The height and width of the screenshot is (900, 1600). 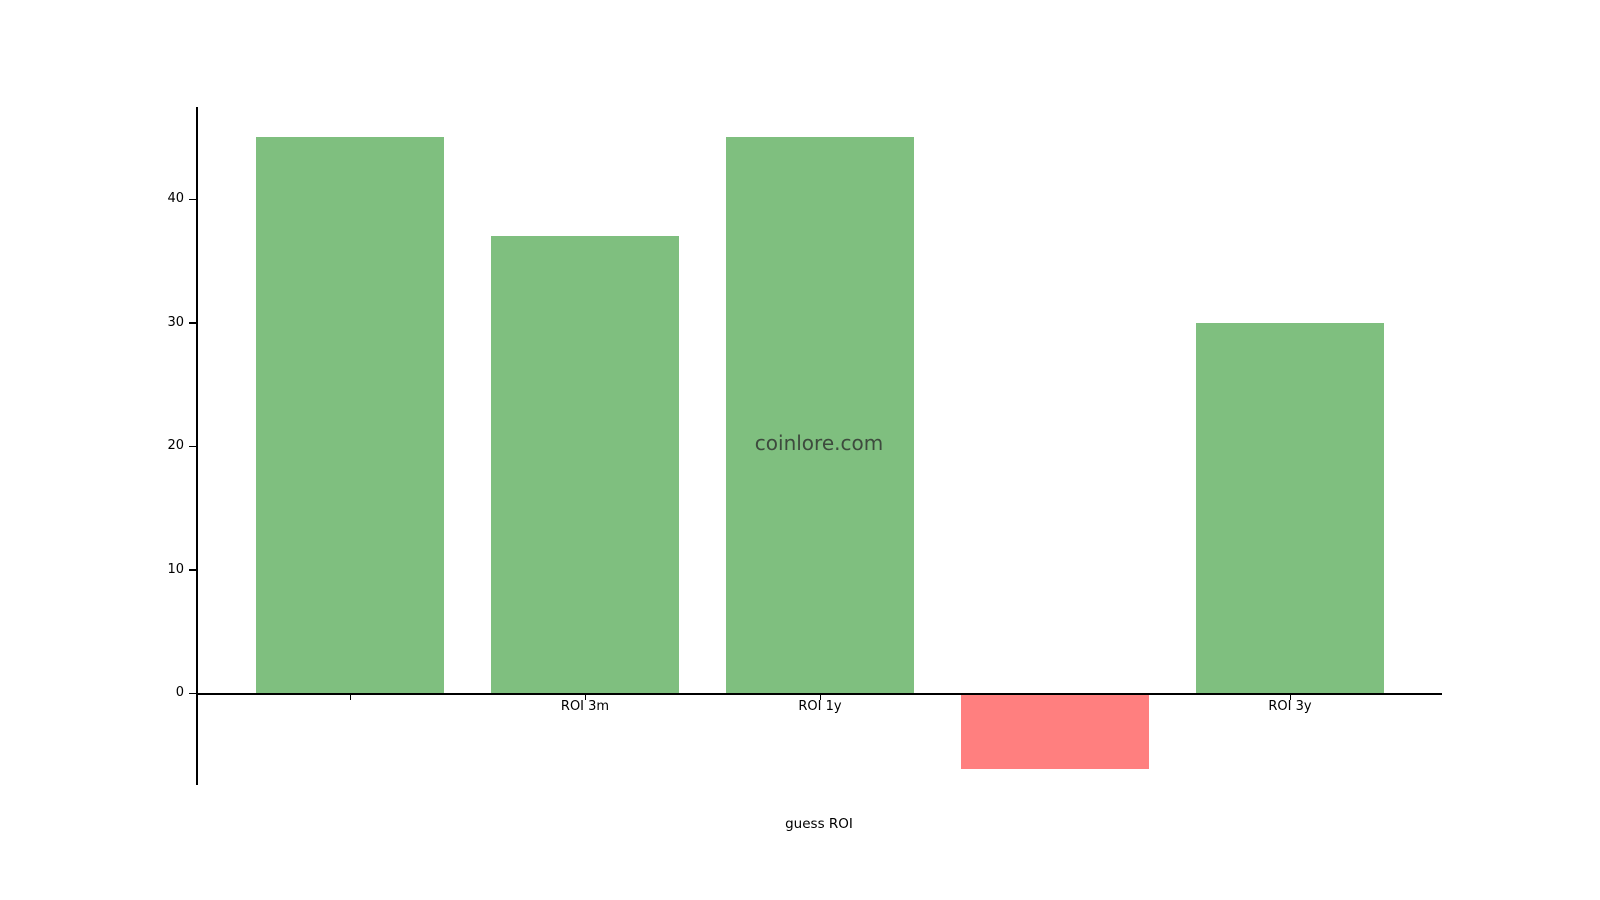 What do you see at coordinates (175, 322) in the screenshot?
I see `y-tick-label-30: 30` at bounding box center [175, 322].